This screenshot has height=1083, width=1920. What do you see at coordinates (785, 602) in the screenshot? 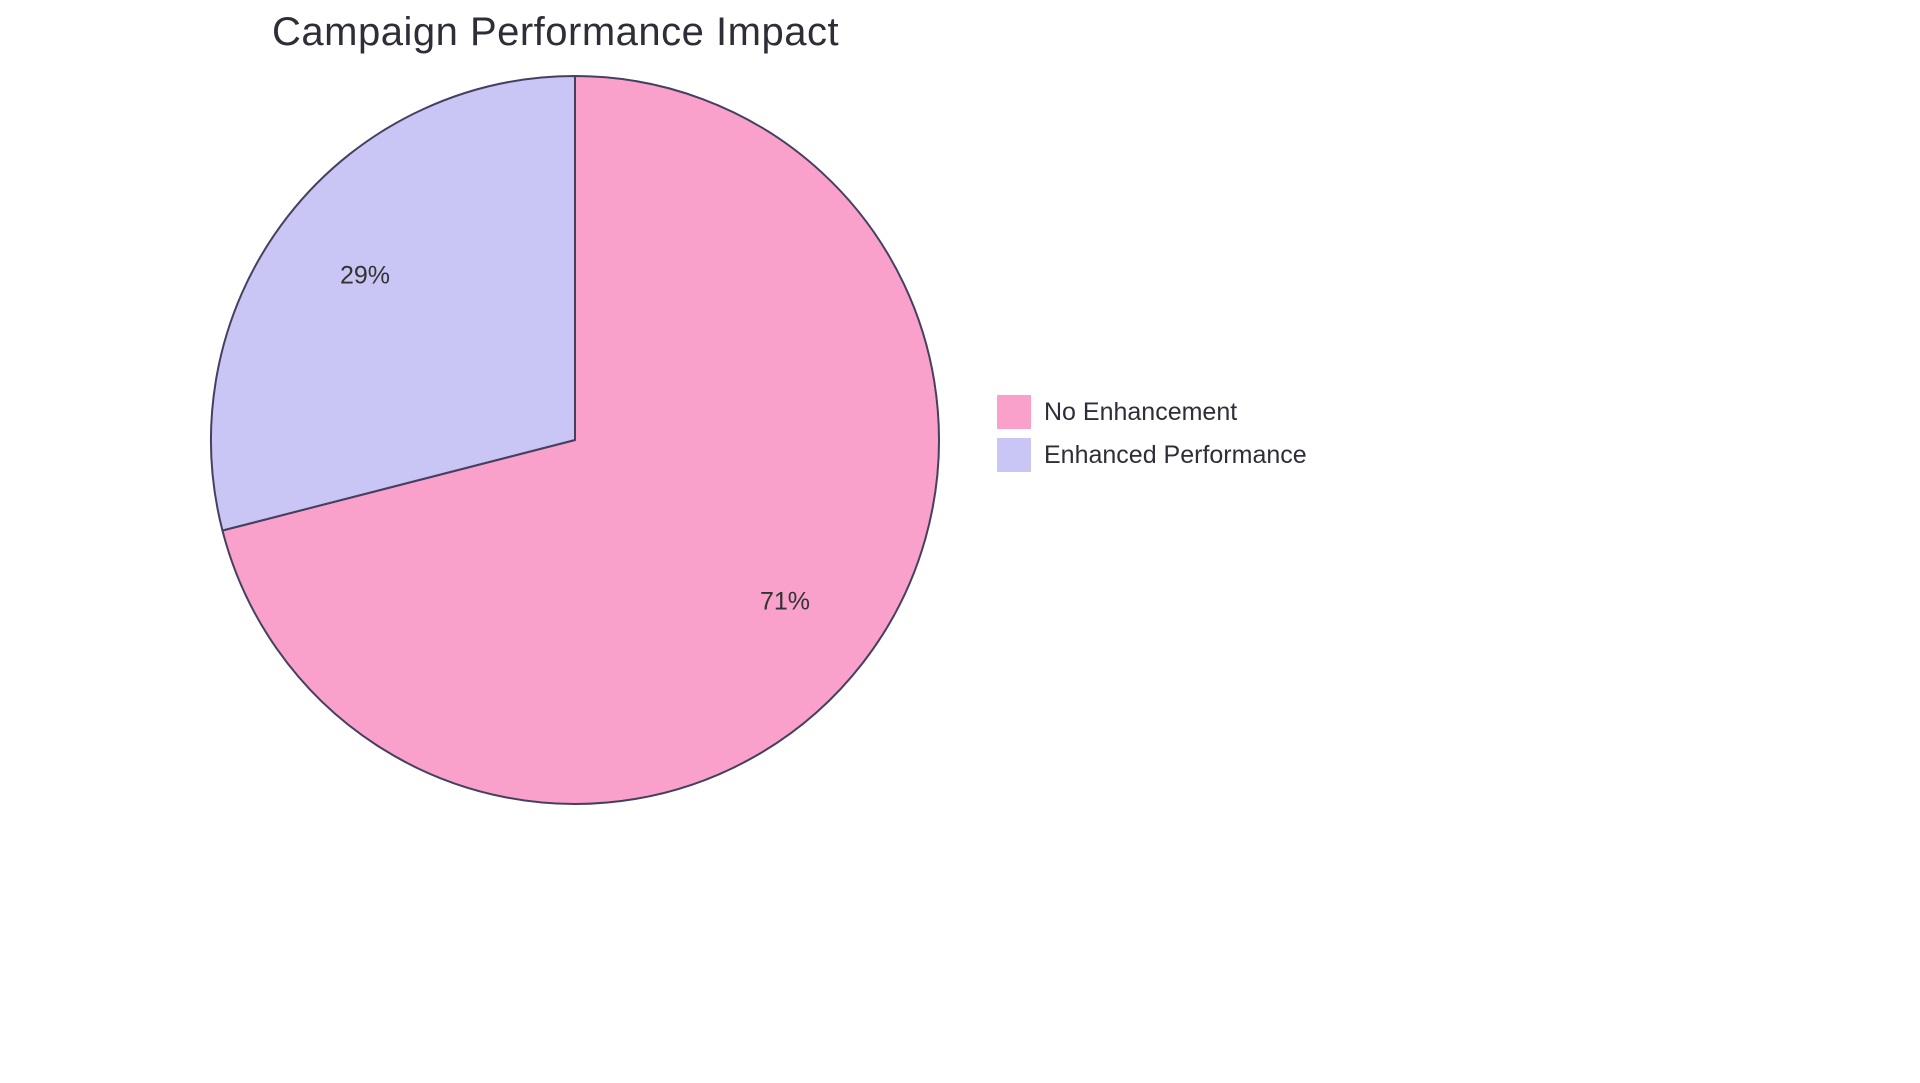
I see `slice-percent-label: 71%` at bounding box center [785, 602].